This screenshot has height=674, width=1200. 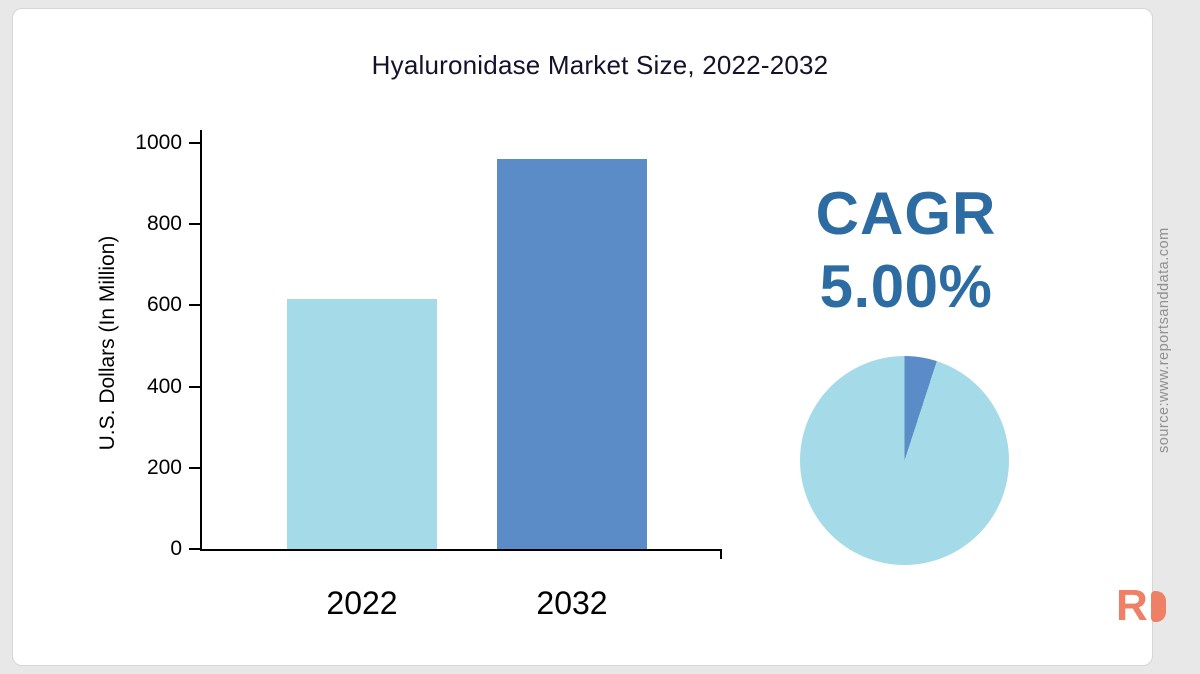 What do you see at coordinates (164, 467) in the screenshot?
I see `y-axis-tick-label: 200` at bounding box center [164, 467].